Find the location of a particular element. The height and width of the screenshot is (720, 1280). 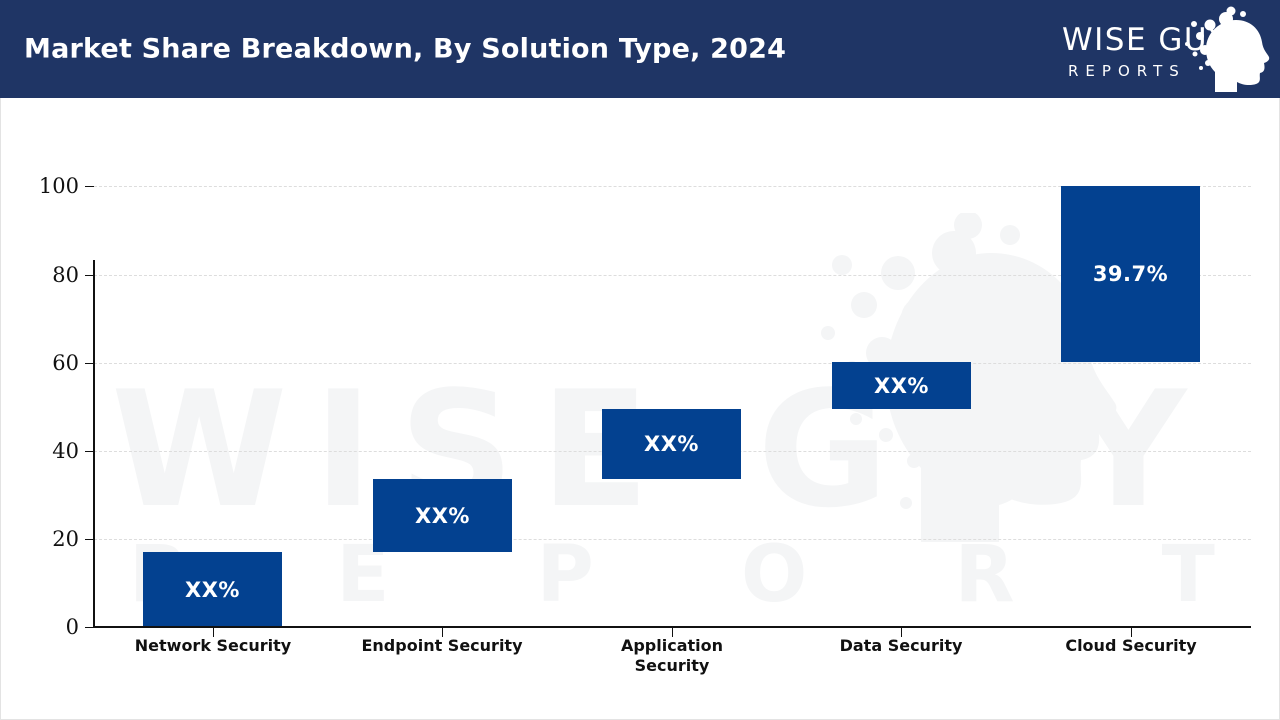

y-tick-label-80: 80 is located at coordinates (65, 275).